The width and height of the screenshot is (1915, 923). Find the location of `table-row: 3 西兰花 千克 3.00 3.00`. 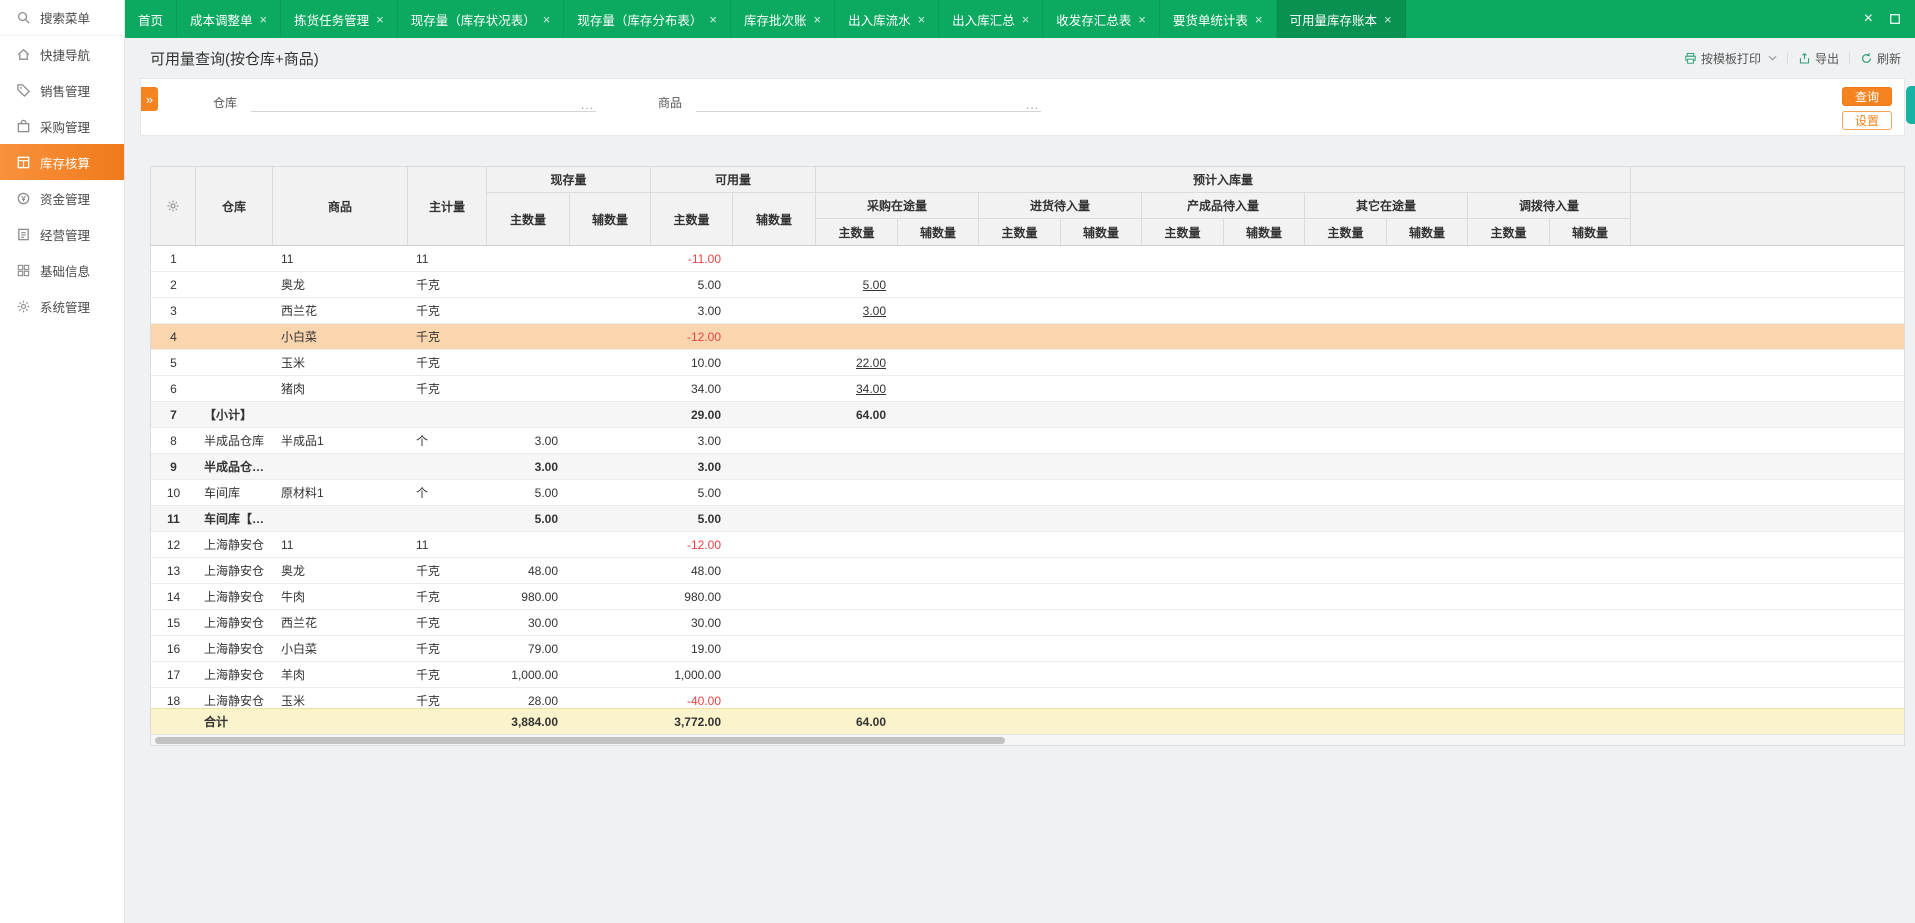

table-row: 3 西兰花 千克 3.00 3.00 is located at coordinates (1027, 311).